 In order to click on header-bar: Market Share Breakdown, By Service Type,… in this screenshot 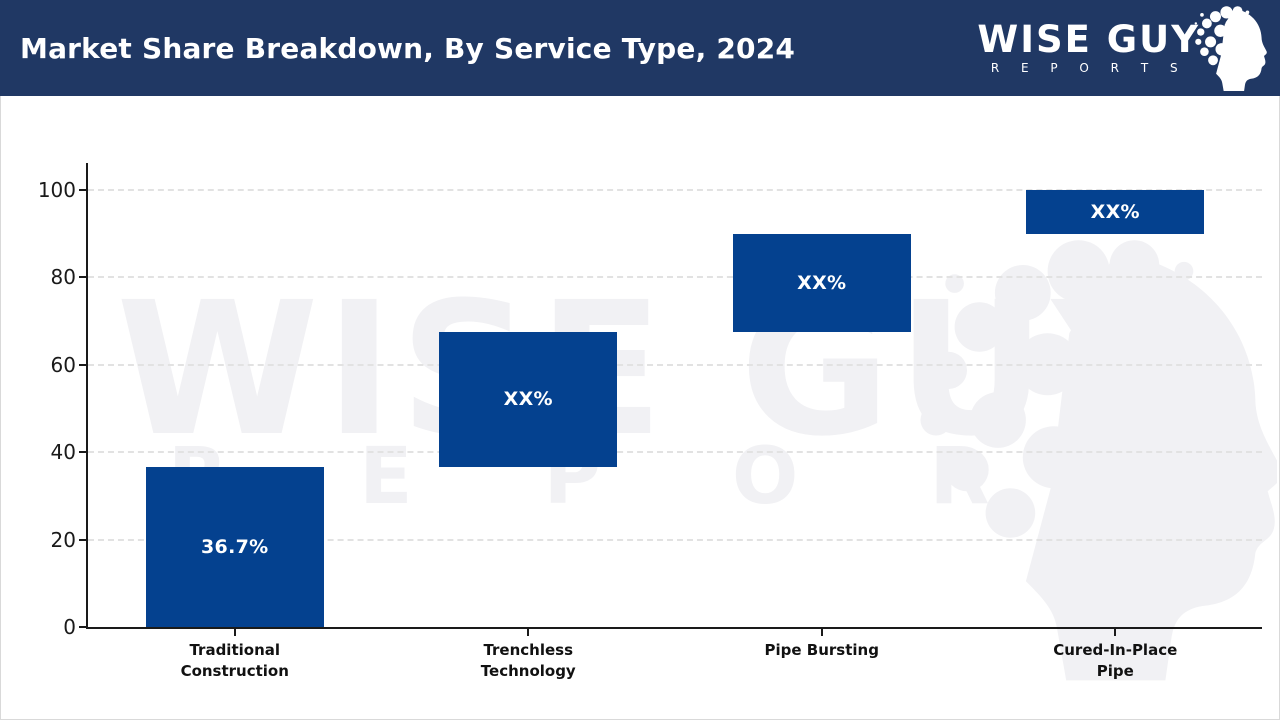, I will do `click(640, 48)`.